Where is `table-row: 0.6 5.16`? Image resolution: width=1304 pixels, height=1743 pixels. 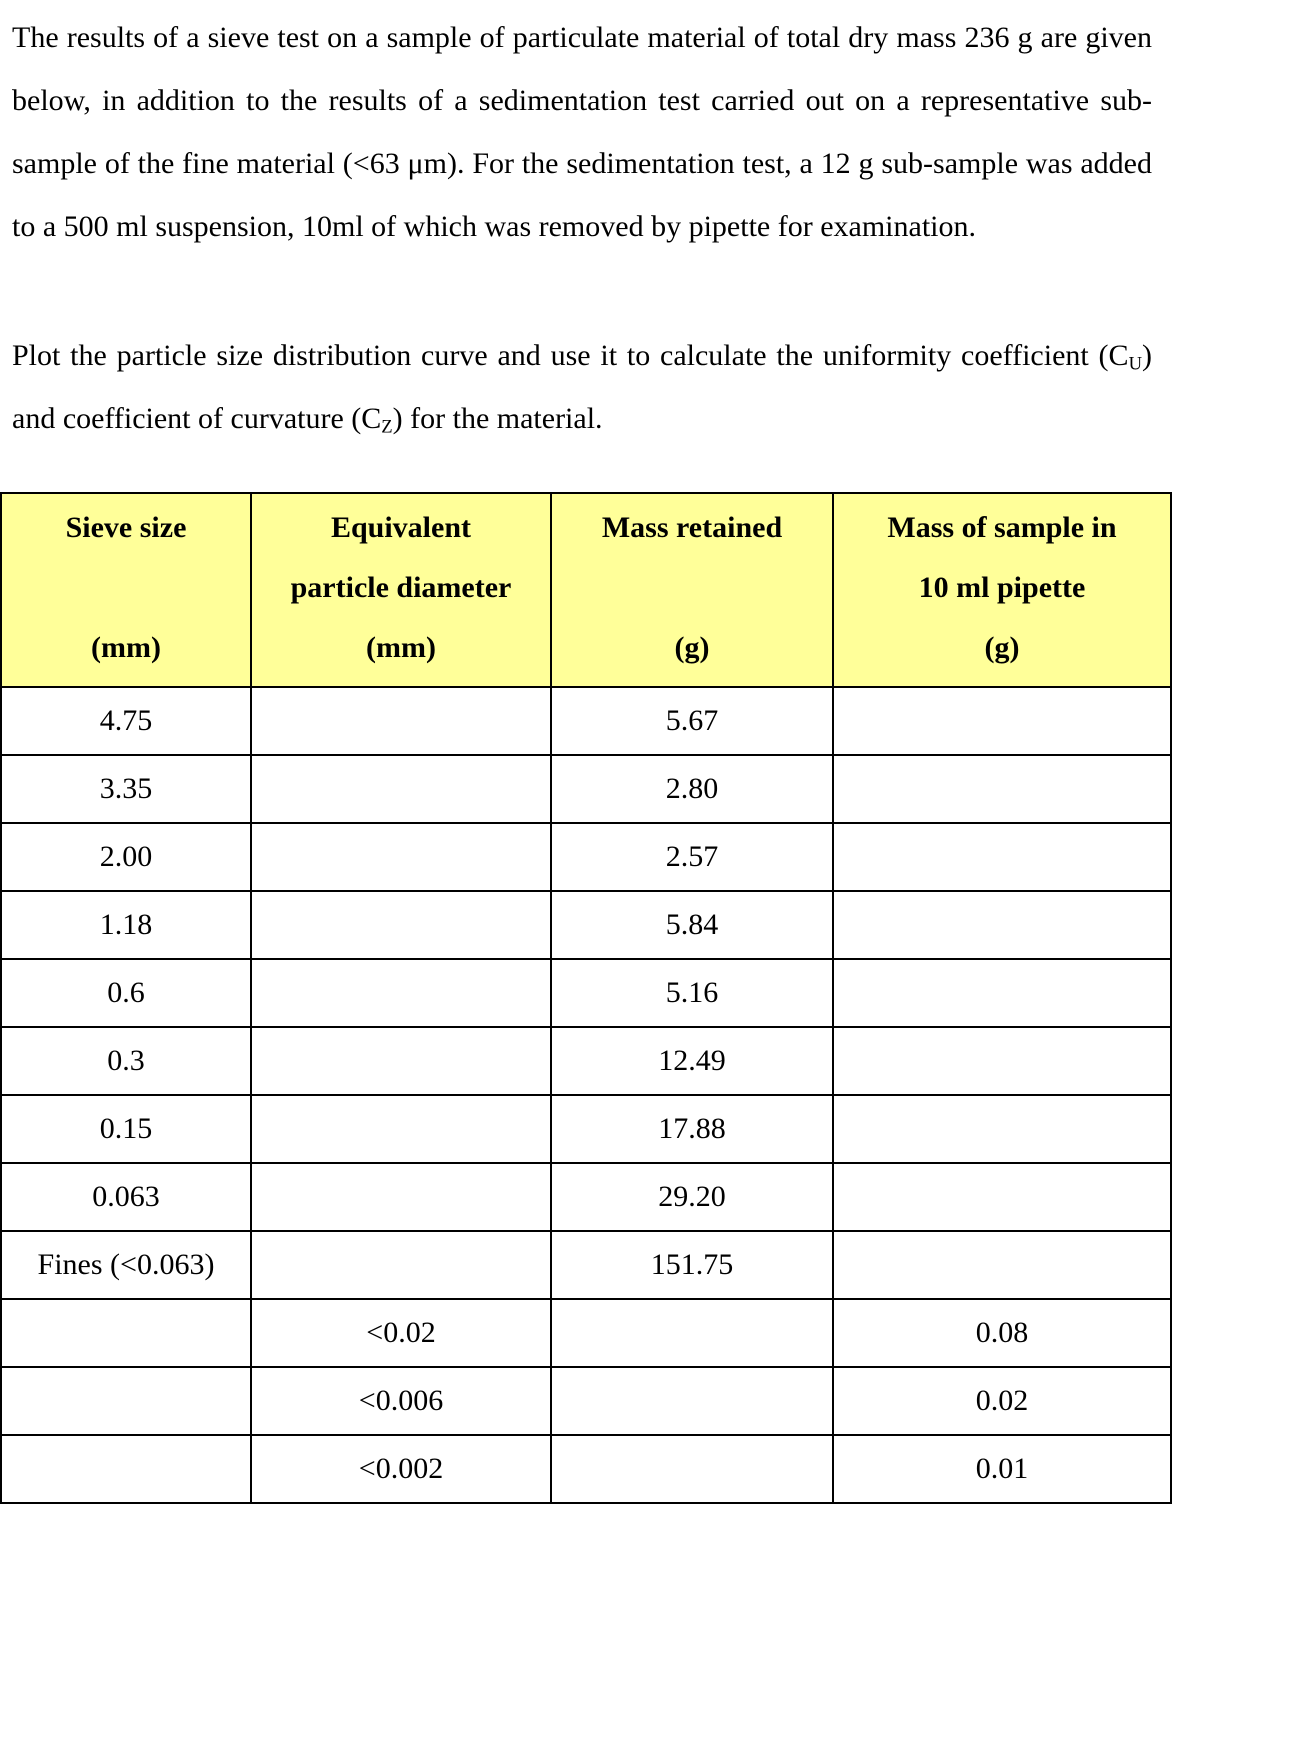 table-row: 0.6 5.16 is located at coordinates (586, 993).